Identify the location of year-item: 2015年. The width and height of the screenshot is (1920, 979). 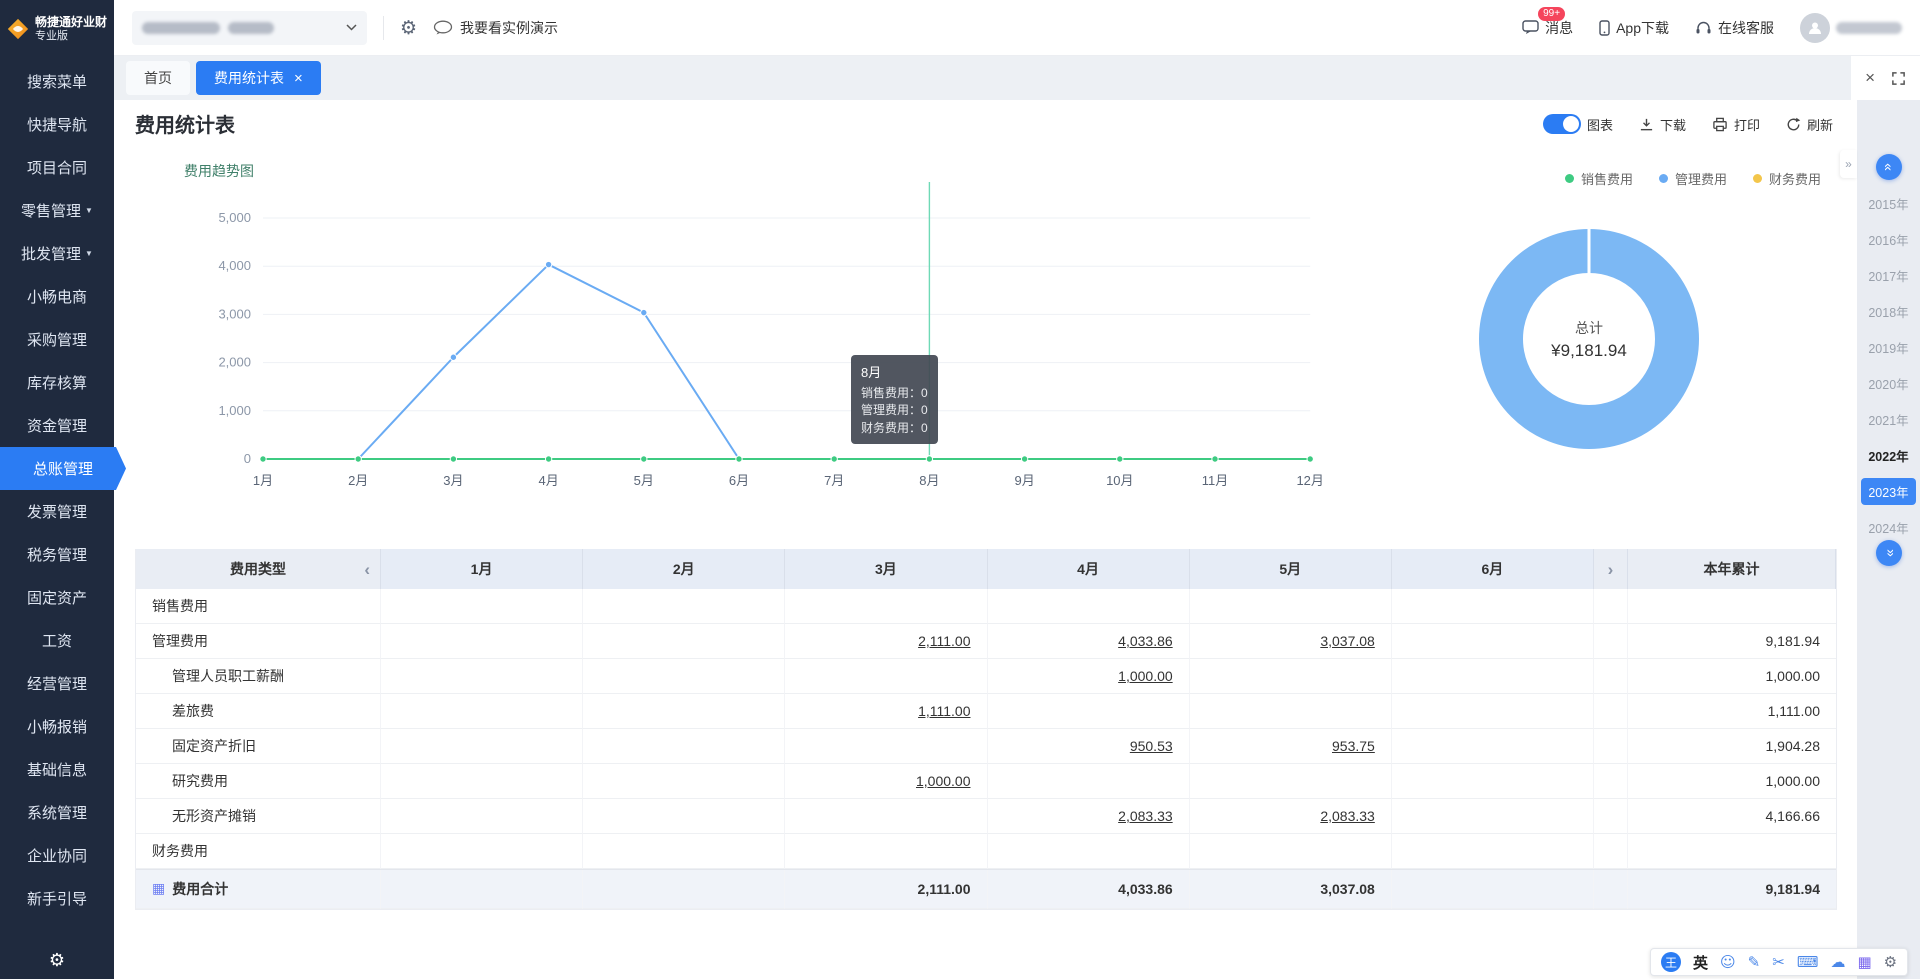
(1888, 204).